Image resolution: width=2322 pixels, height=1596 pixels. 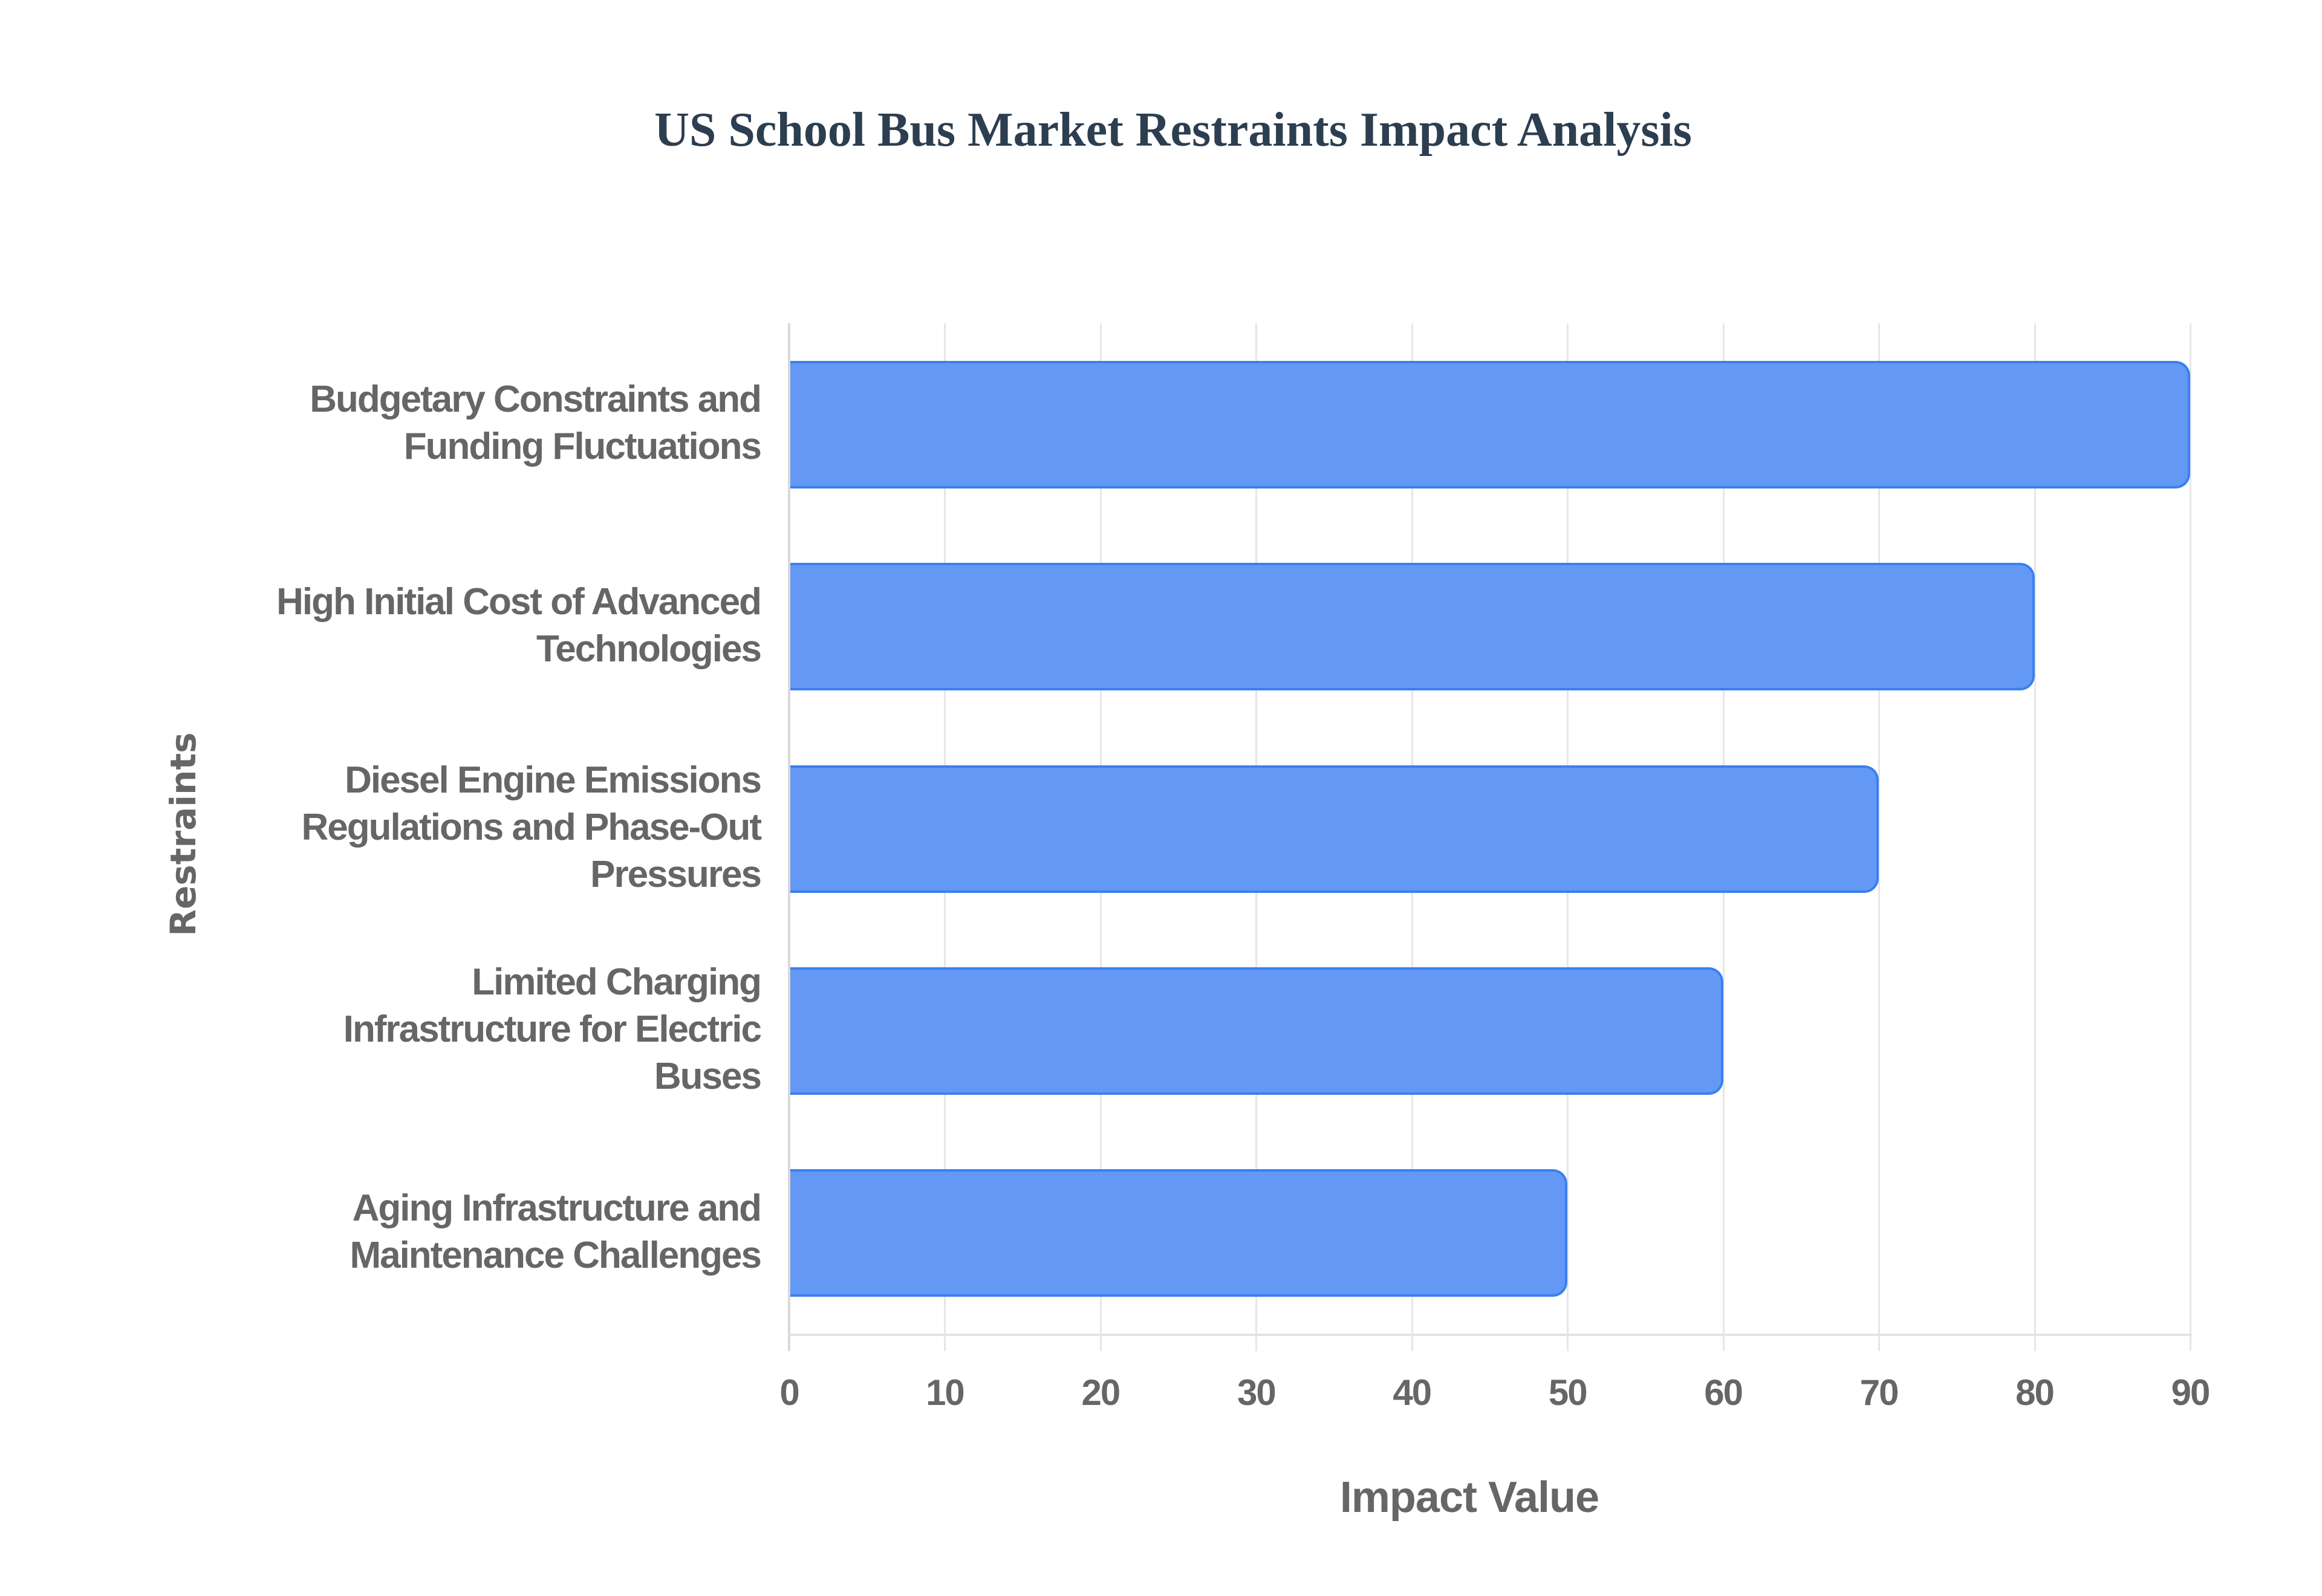 What do you see at coordinates (2035, 1392) in the screenshot?
I see `x-axis-tick-label: 80` at bounding box center [2035, 1392].